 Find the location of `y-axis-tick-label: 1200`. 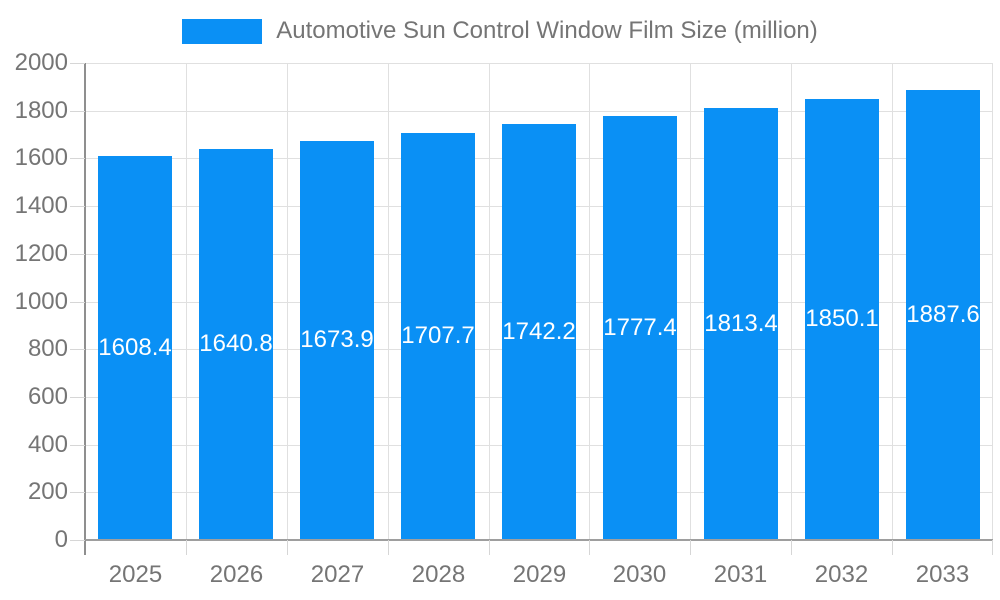

y-axis-tick-label: 1200 is located at coordinates (41, 253).